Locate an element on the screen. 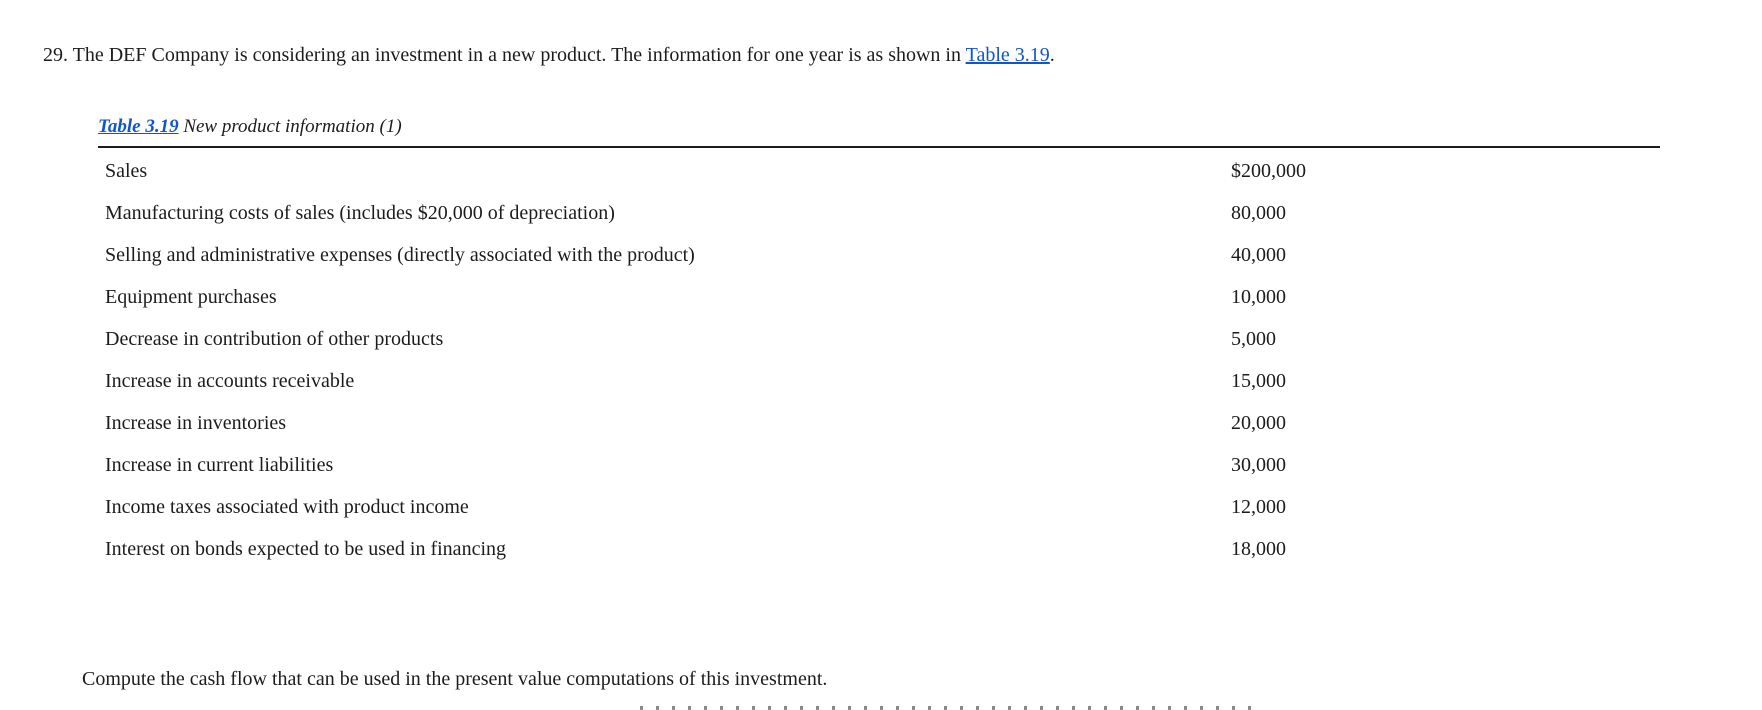  row-value: $200,000 is located at coordinates (1268, 170).